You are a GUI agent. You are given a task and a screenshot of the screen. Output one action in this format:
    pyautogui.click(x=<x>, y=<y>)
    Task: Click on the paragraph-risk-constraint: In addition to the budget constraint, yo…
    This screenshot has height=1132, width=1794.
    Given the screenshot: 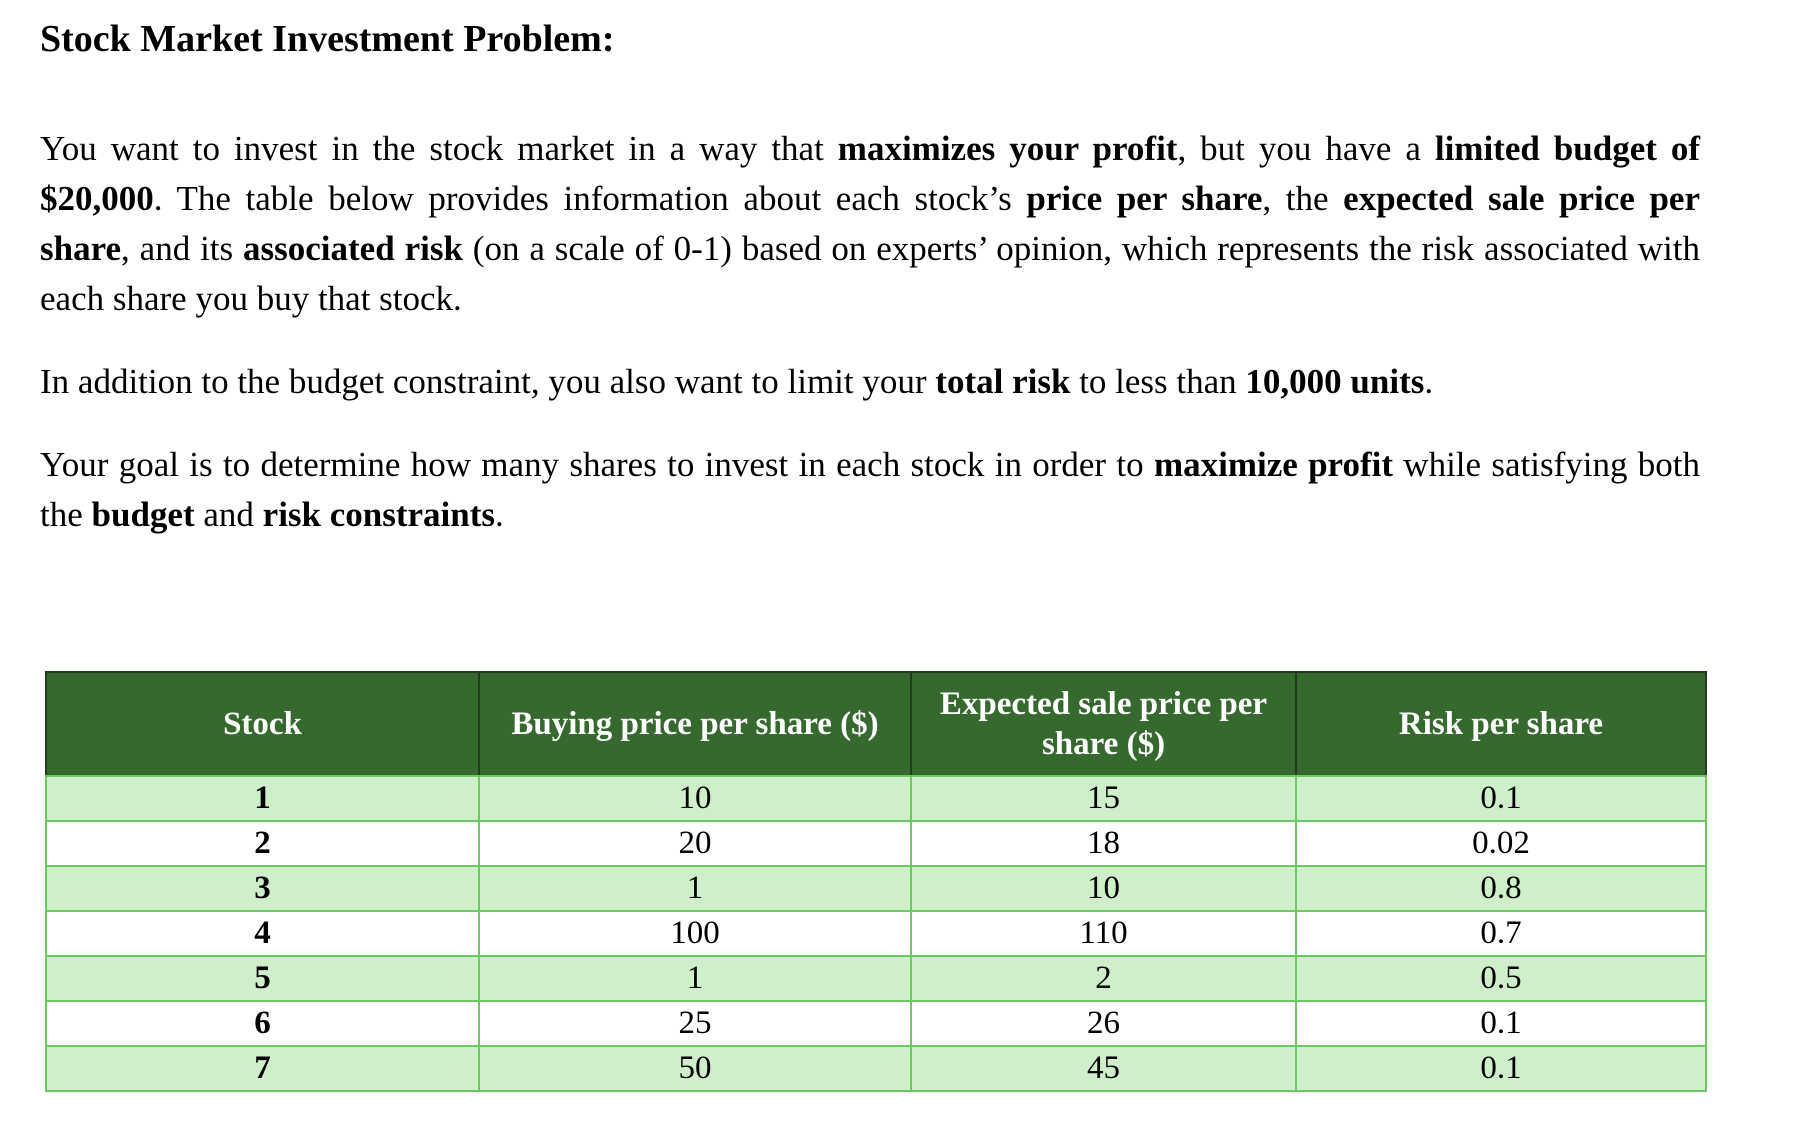 What is the action you would take?
    pyautogui.click(x=870, y=382)
    